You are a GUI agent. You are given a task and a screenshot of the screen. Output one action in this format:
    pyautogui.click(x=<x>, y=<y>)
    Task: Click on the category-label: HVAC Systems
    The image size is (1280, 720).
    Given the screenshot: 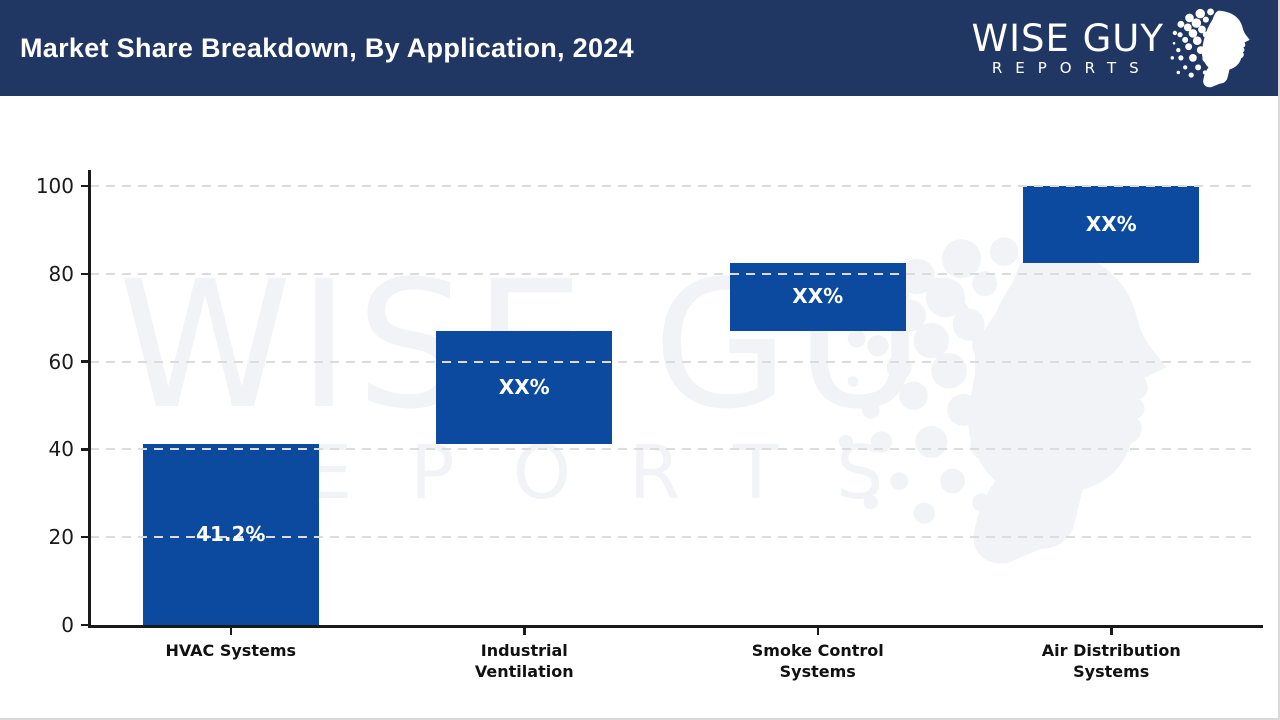 What is the action you would take?
    pyautogui.click(x=231, y=650)
    